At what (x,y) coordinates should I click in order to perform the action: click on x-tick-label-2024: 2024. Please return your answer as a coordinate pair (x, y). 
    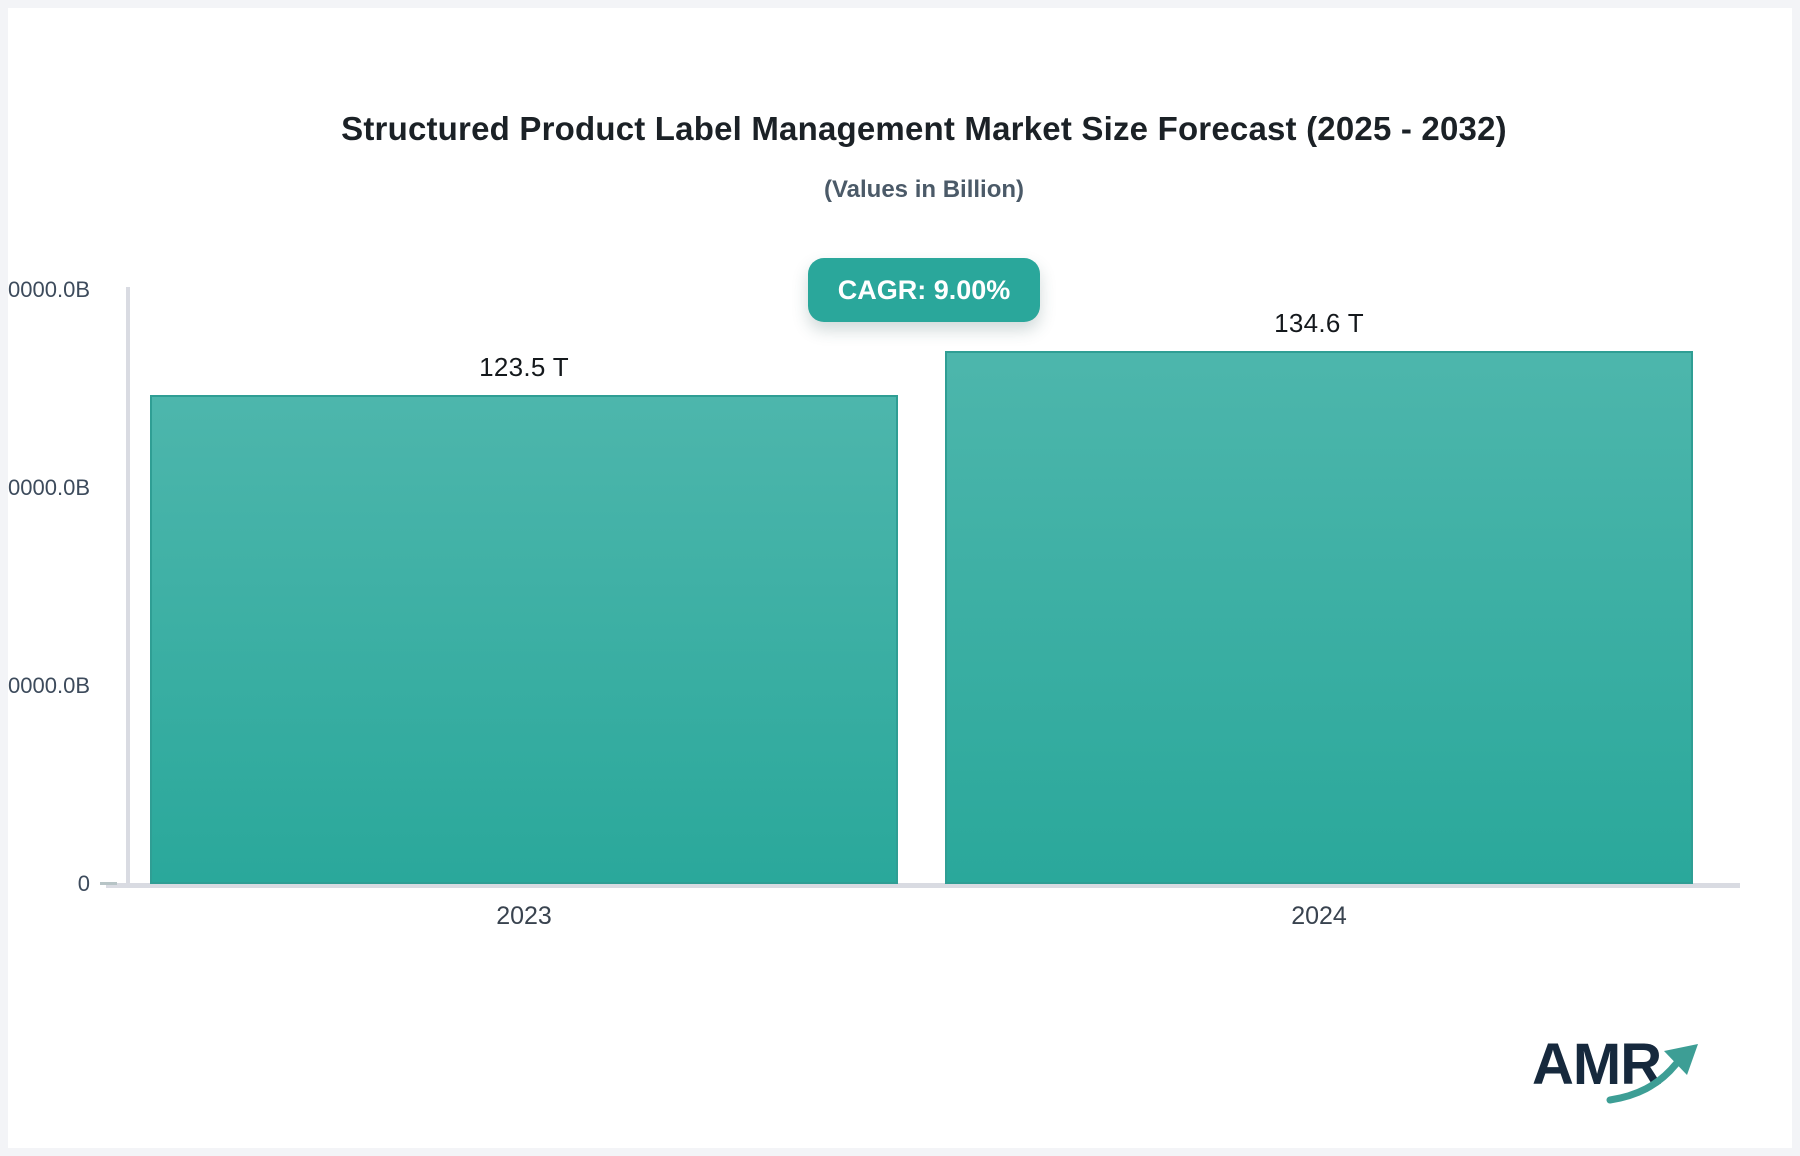
    Looking at the image, I should click on (1319, 916).